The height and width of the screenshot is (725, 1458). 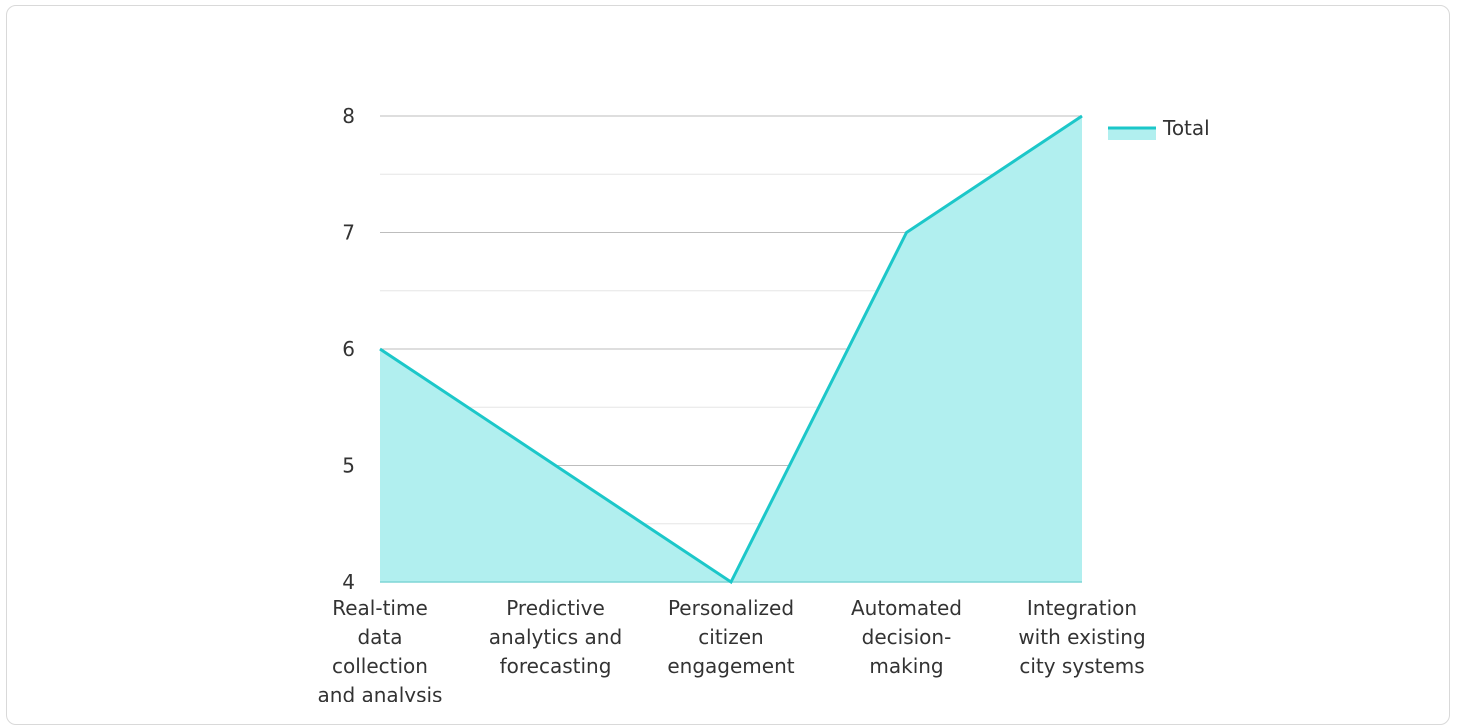 I want to click on legend-label-total: Total, so click(x=1186, y=128).